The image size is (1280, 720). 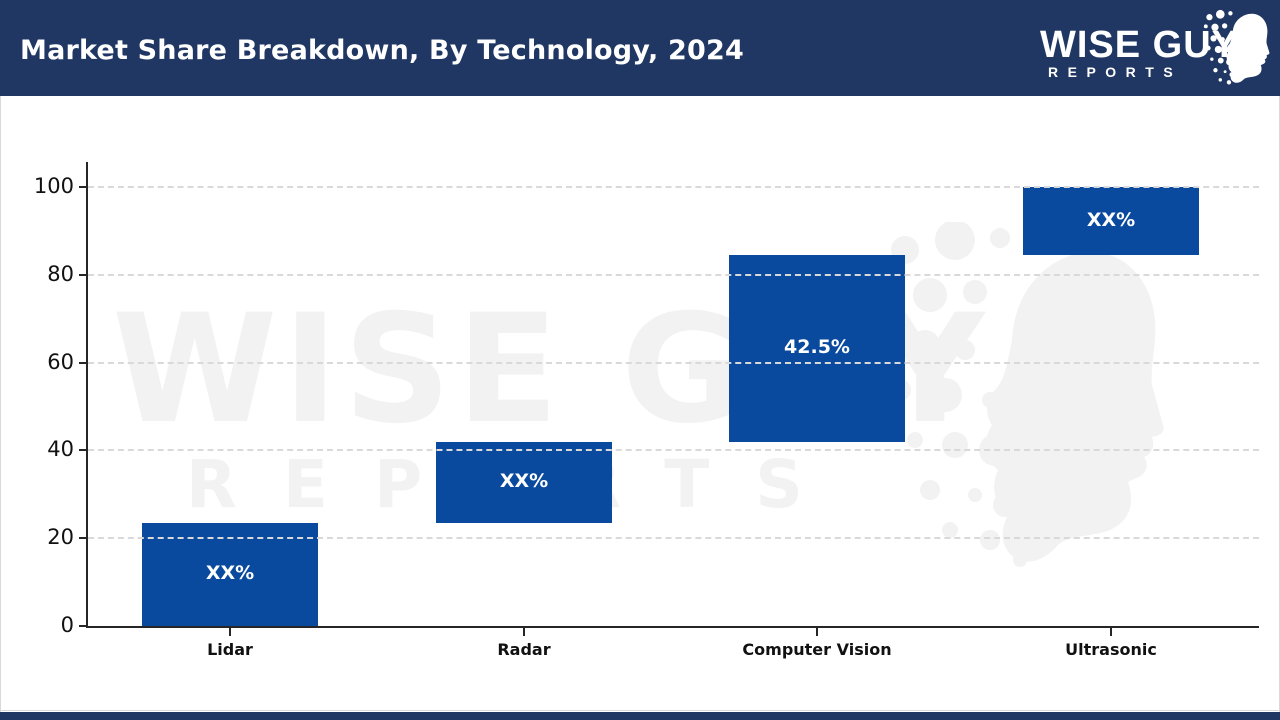 What do you see at coordinates (230, 649) in the screenshot?
I see `x-axis-label-lidar: Lidar` at bounding box center [230, 649].